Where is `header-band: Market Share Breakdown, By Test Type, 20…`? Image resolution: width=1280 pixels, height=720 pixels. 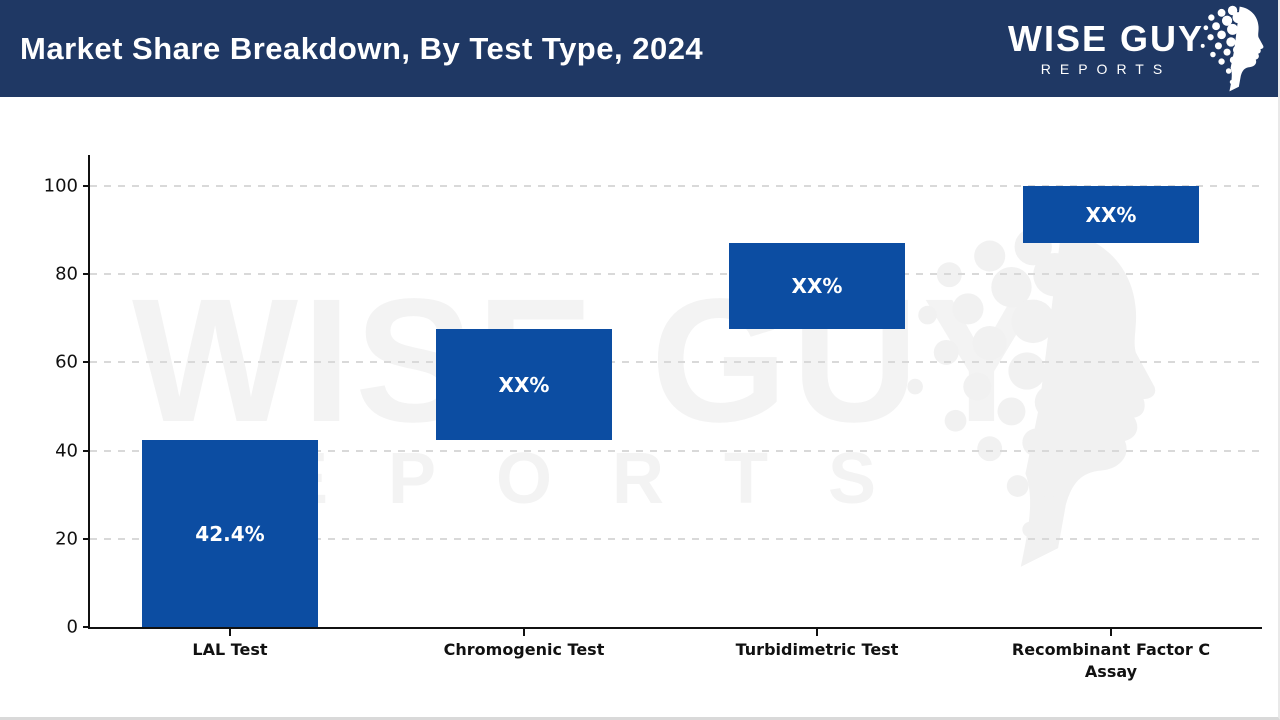 header-band: Market Share Breakdown, By Test Type, 20… is located at coordinates (639, 48).